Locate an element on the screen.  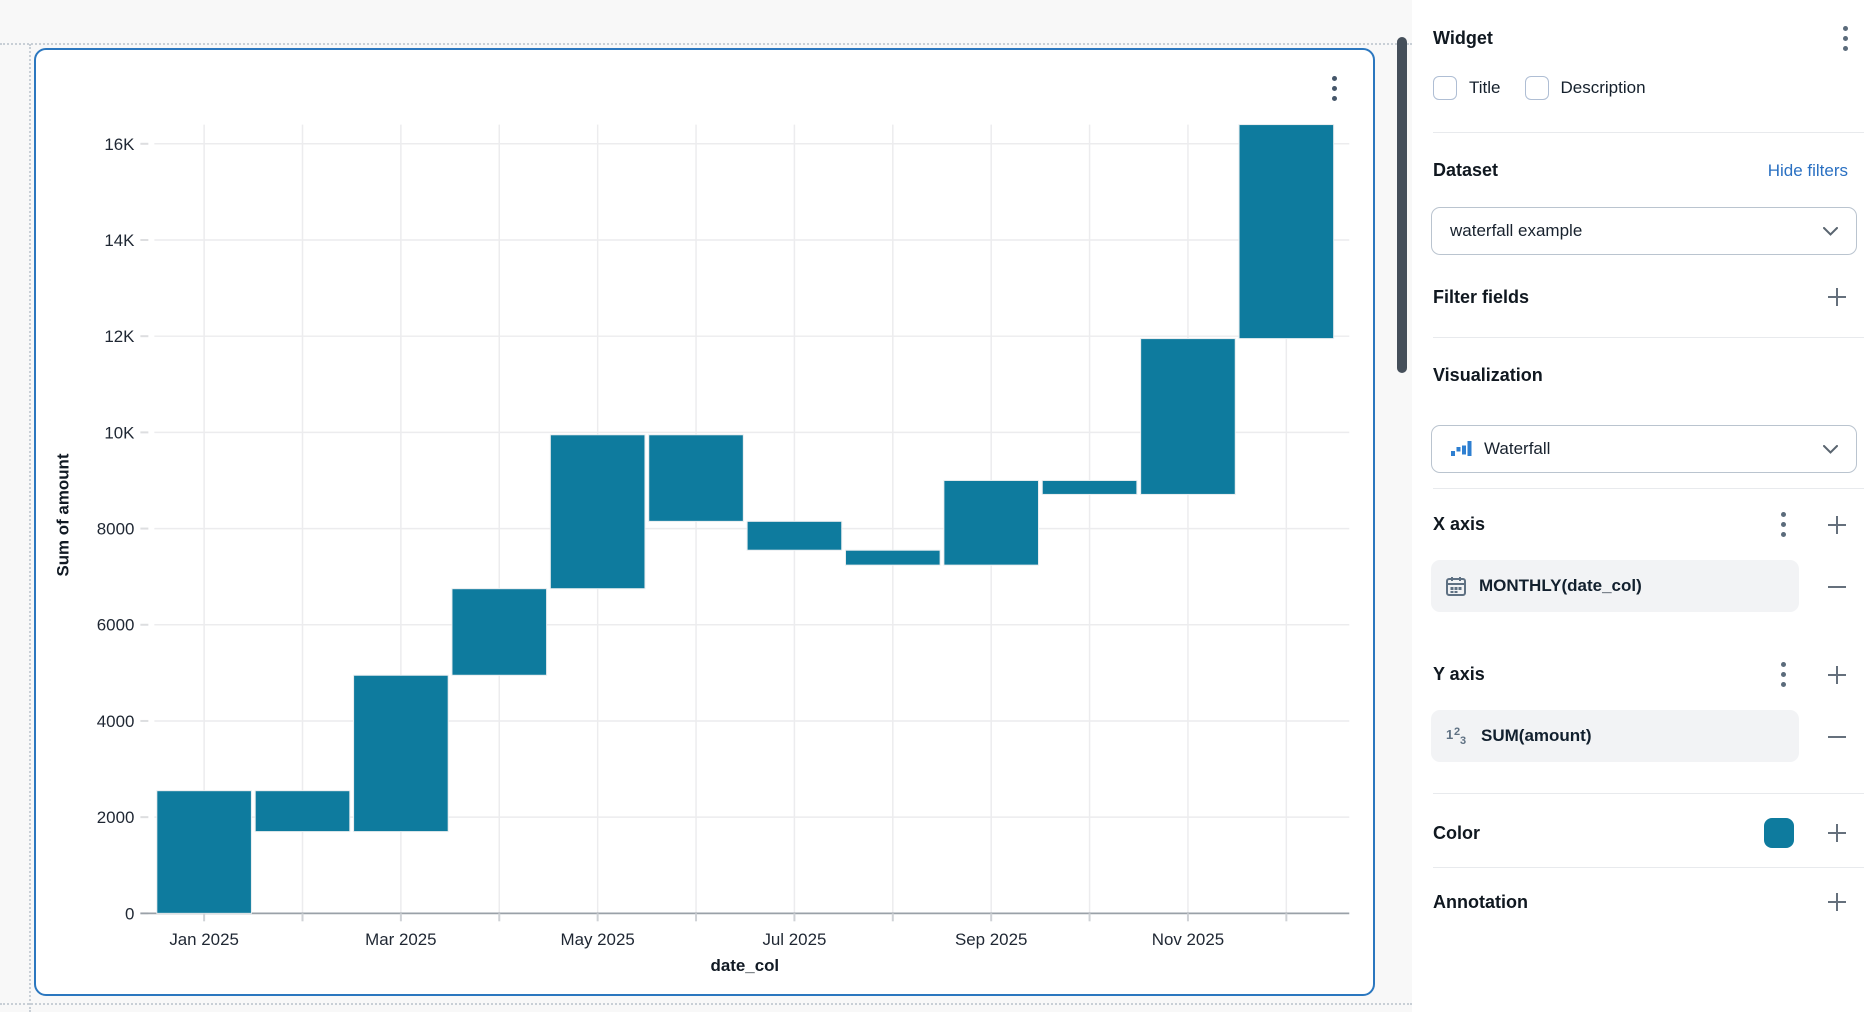
waterfall-viz-icon is located at coordinates (1461, 448).